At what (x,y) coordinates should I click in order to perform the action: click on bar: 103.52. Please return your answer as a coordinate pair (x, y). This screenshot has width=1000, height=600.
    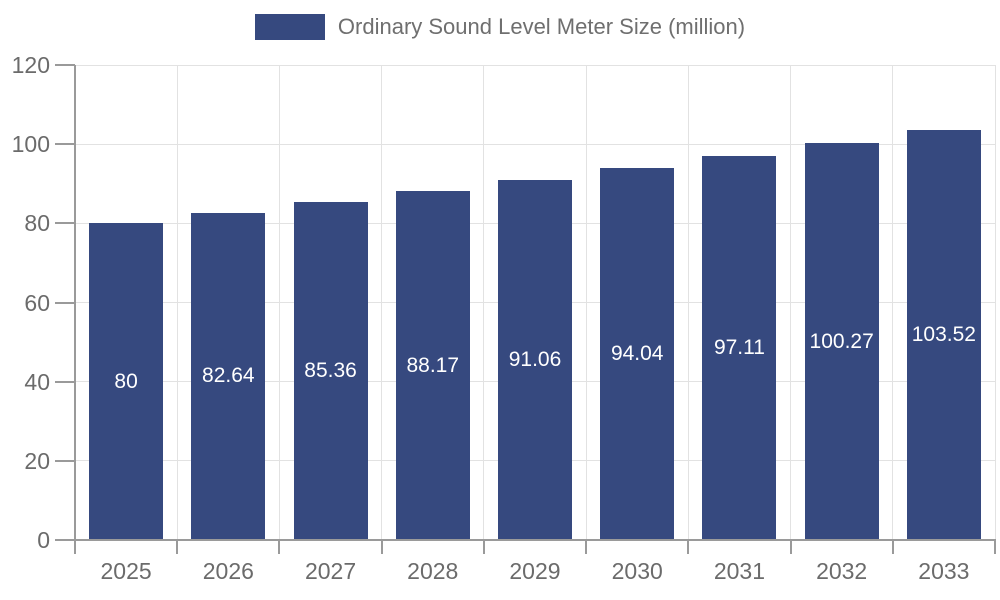
    Looking at the image, I should click on (943, 335).